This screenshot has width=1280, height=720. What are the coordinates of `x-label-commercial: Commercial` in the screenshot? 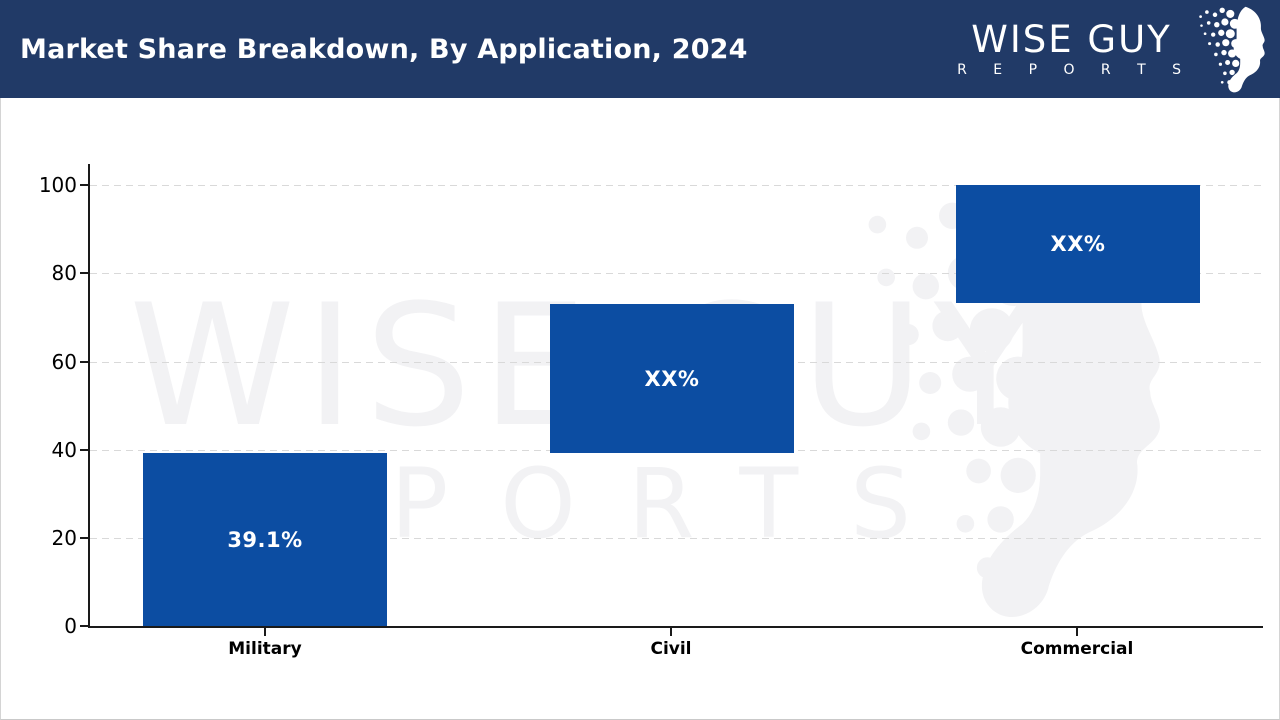 It's located at (1077, 649).